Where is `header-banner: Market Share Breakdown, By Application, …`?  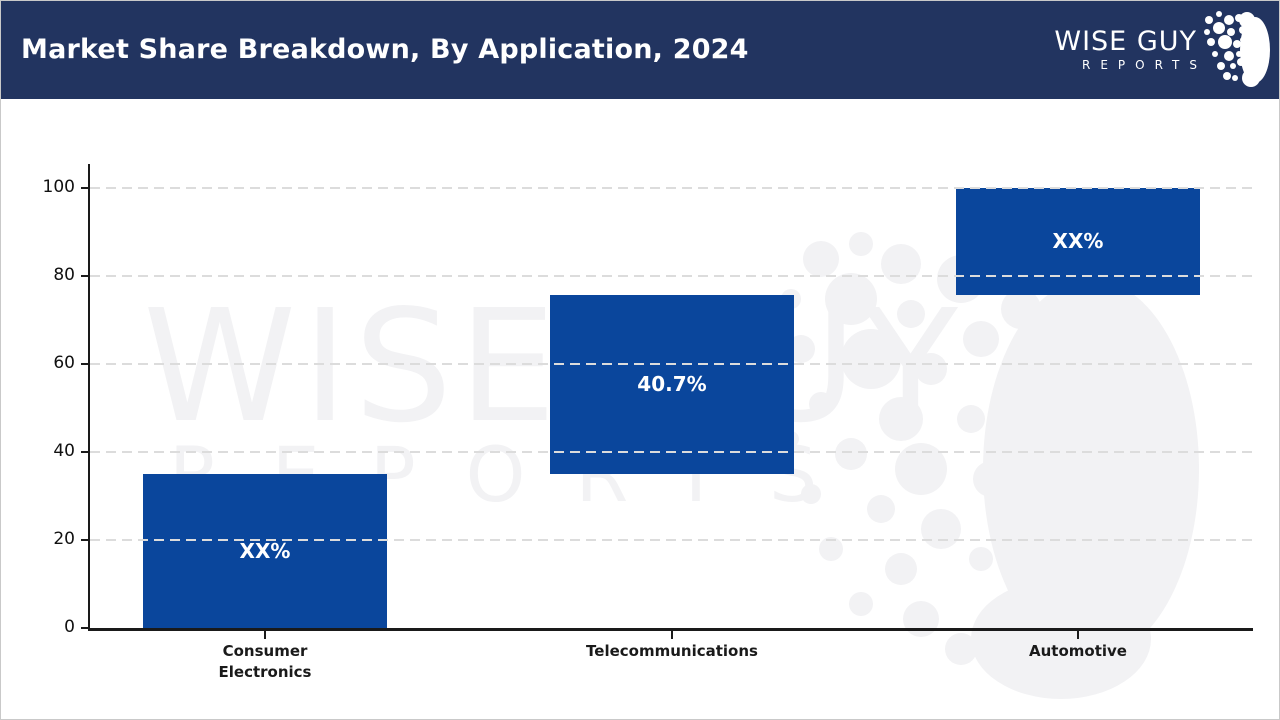 header-banner: Market Share Breakdown, By Application, … is located at coordinates (640, 50).